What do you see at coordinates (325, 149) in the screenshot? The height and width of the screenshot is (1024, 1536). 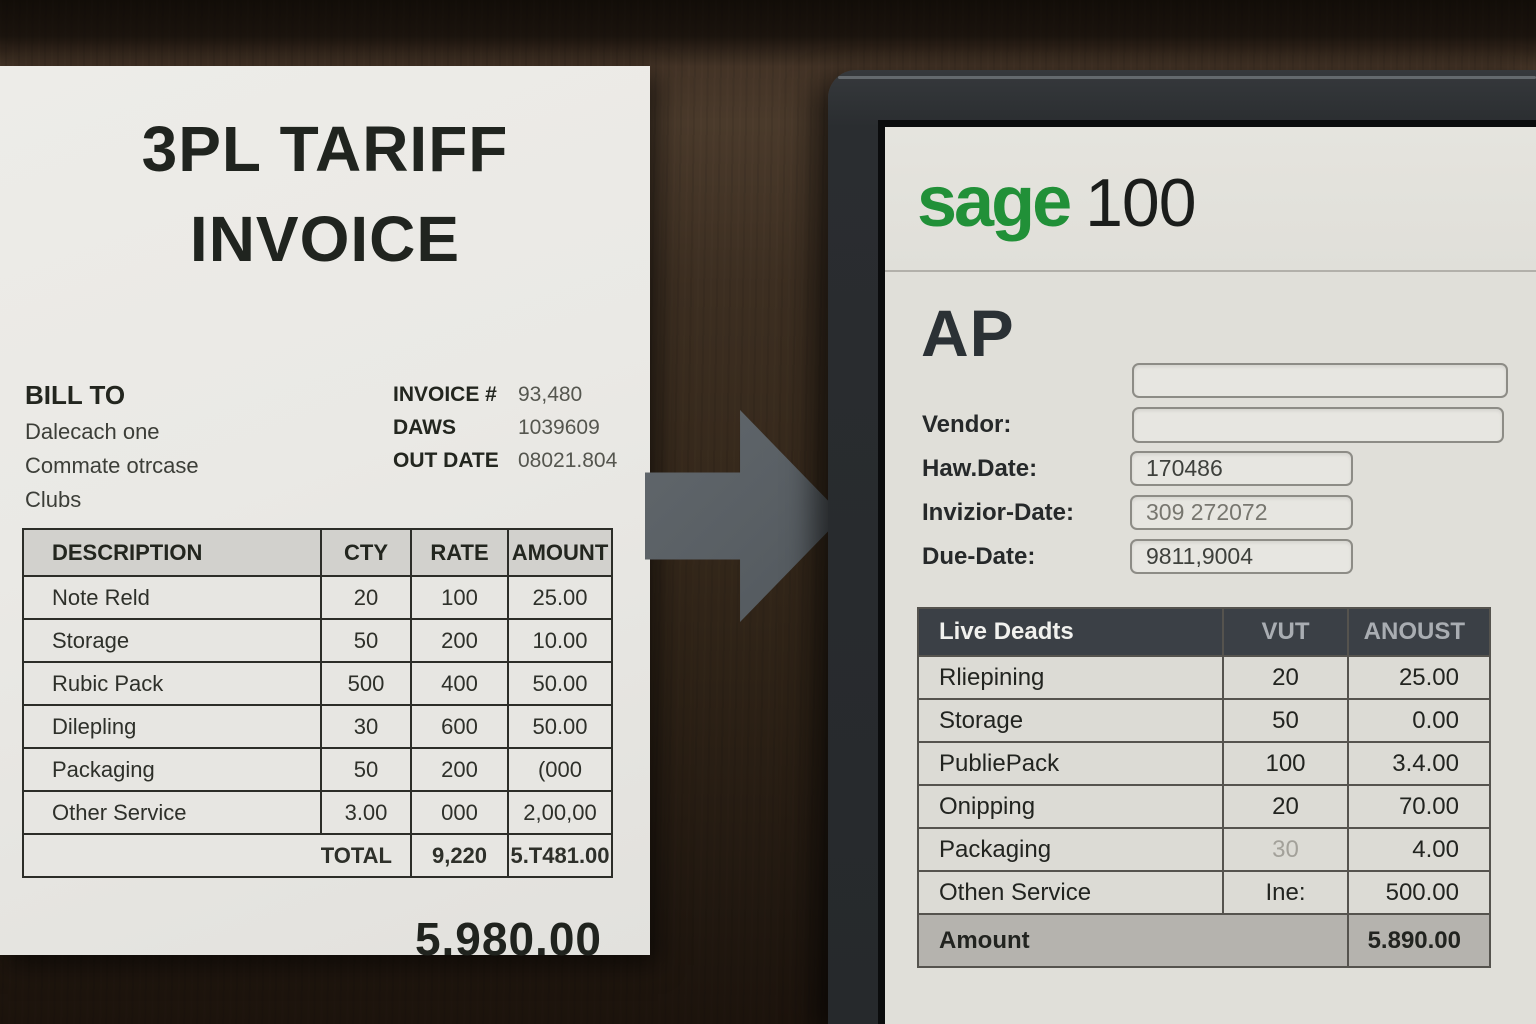 I see `invoice-title-line1: 3PL TARIFF` at bounding box center [325, 149].